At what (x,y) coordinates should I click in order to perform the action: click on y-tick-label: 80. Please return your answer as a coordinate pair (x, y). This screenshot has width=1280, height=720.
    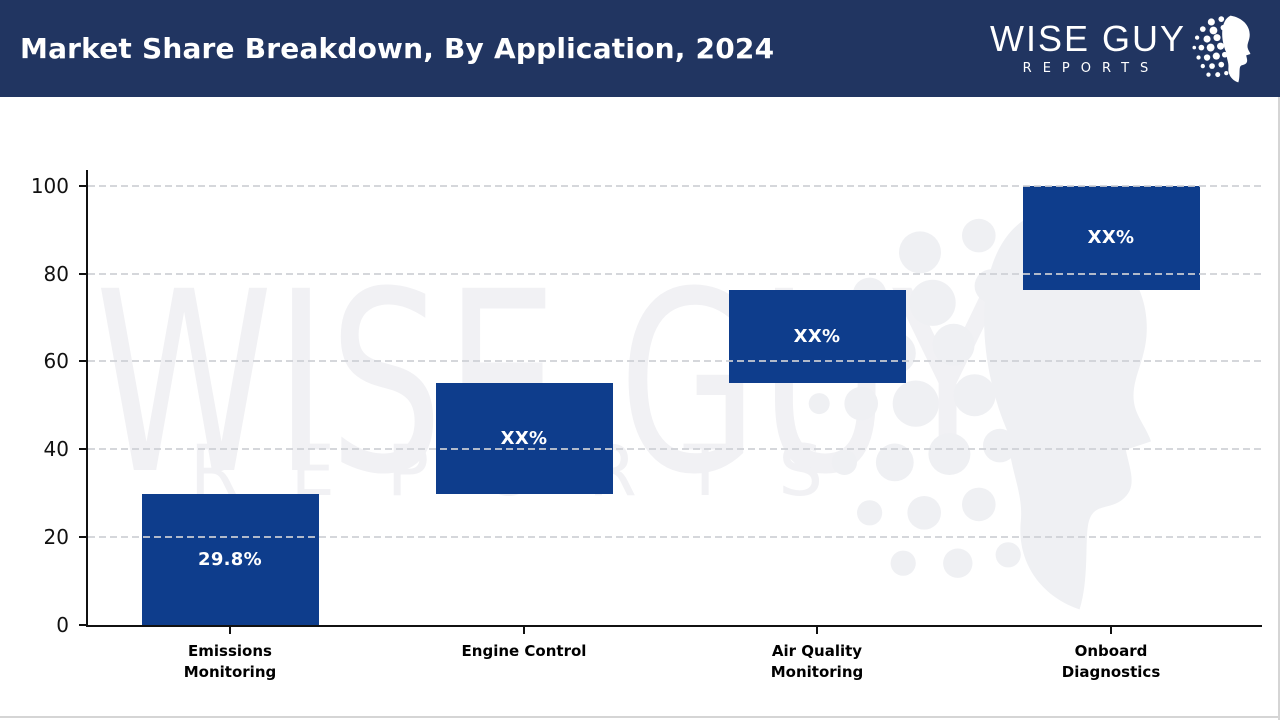
    Looking at the image, I should click on (56, 273).